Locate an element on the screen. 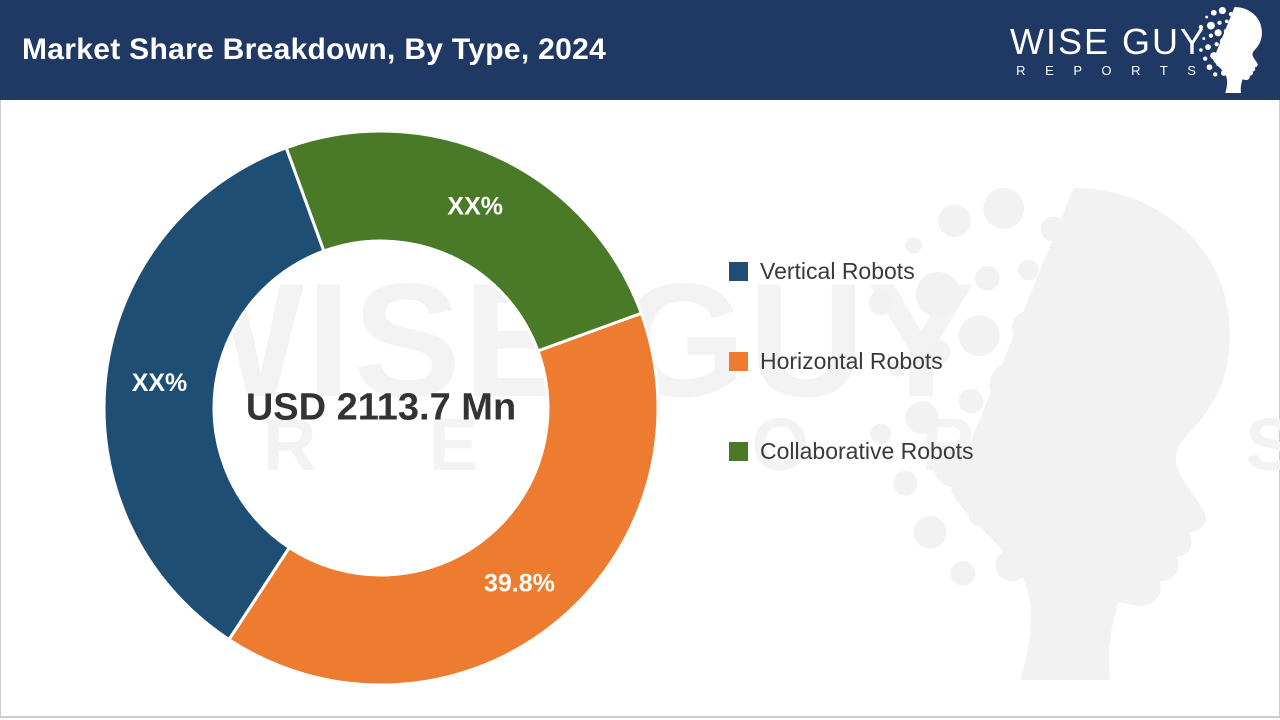 This screenshot has width=1280, height=720. legend-item-label: Horizontal Robots is located at coordinates (851, 360).